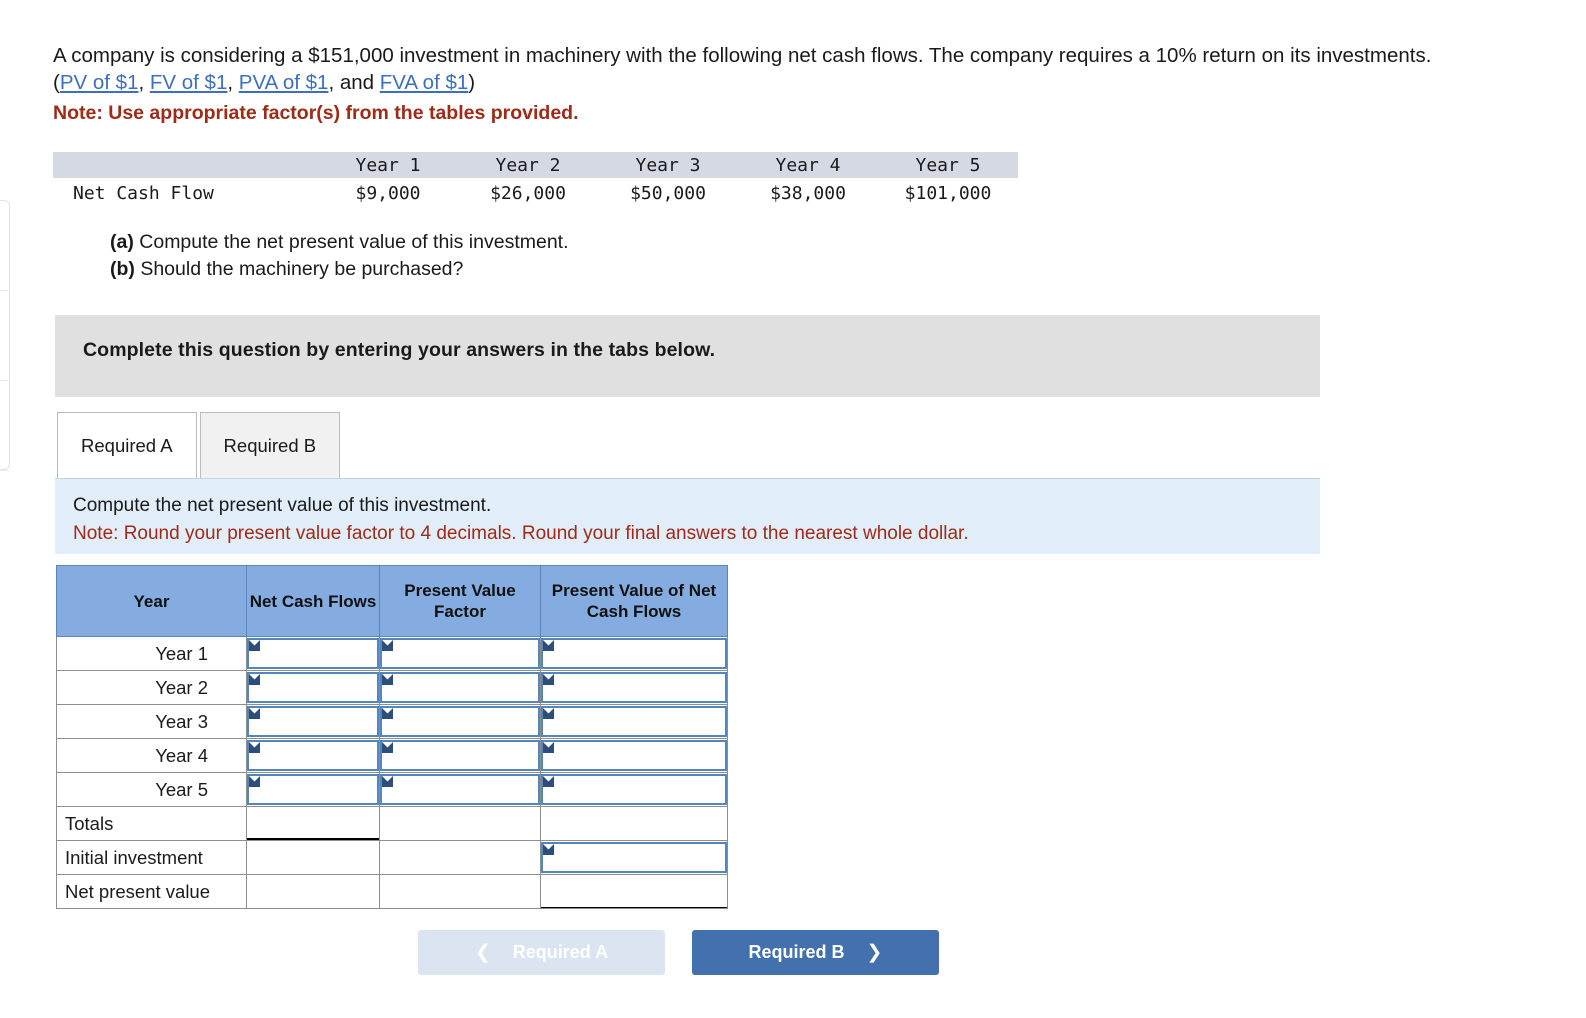 This screenshot has width=1586, height=1018. I want to click on table-row: Initial investment, so click(392, 857).